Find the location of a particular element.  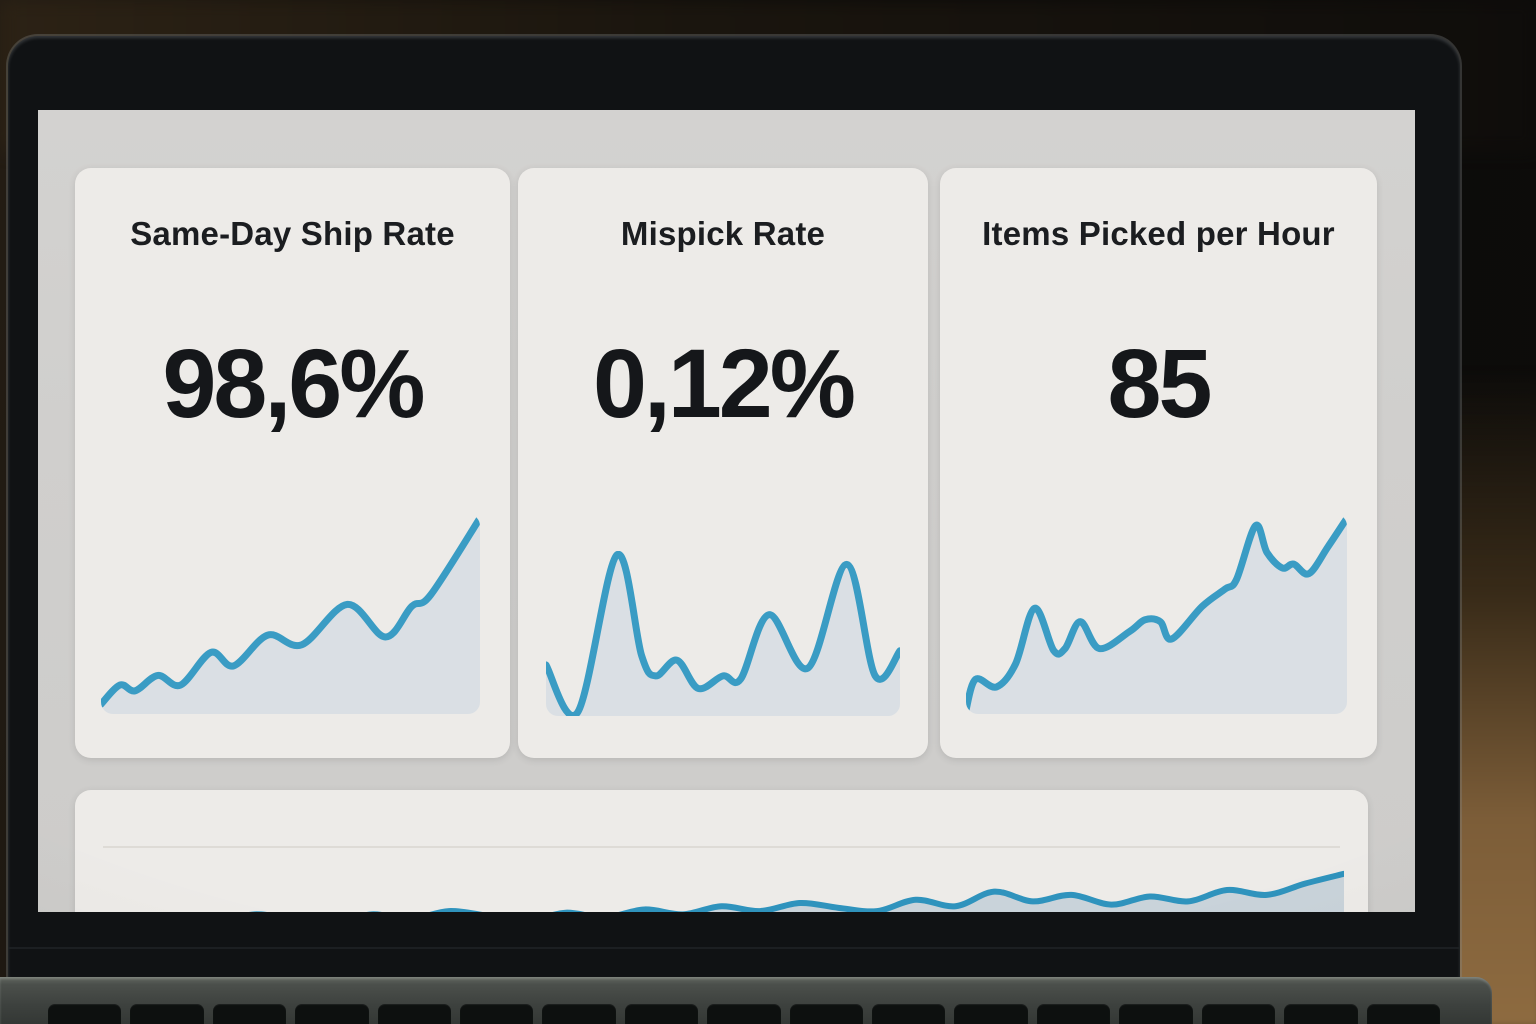

laptop-hinge-seam is located at coordinates (734, 948).